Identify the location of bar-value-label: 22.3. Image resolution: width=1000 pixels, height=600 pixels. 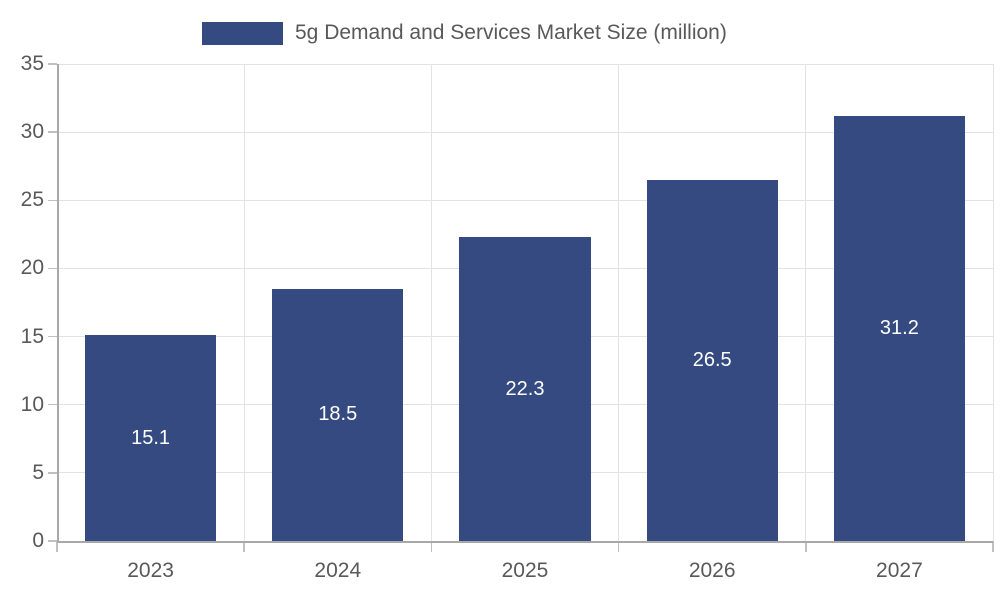
(525, 388).